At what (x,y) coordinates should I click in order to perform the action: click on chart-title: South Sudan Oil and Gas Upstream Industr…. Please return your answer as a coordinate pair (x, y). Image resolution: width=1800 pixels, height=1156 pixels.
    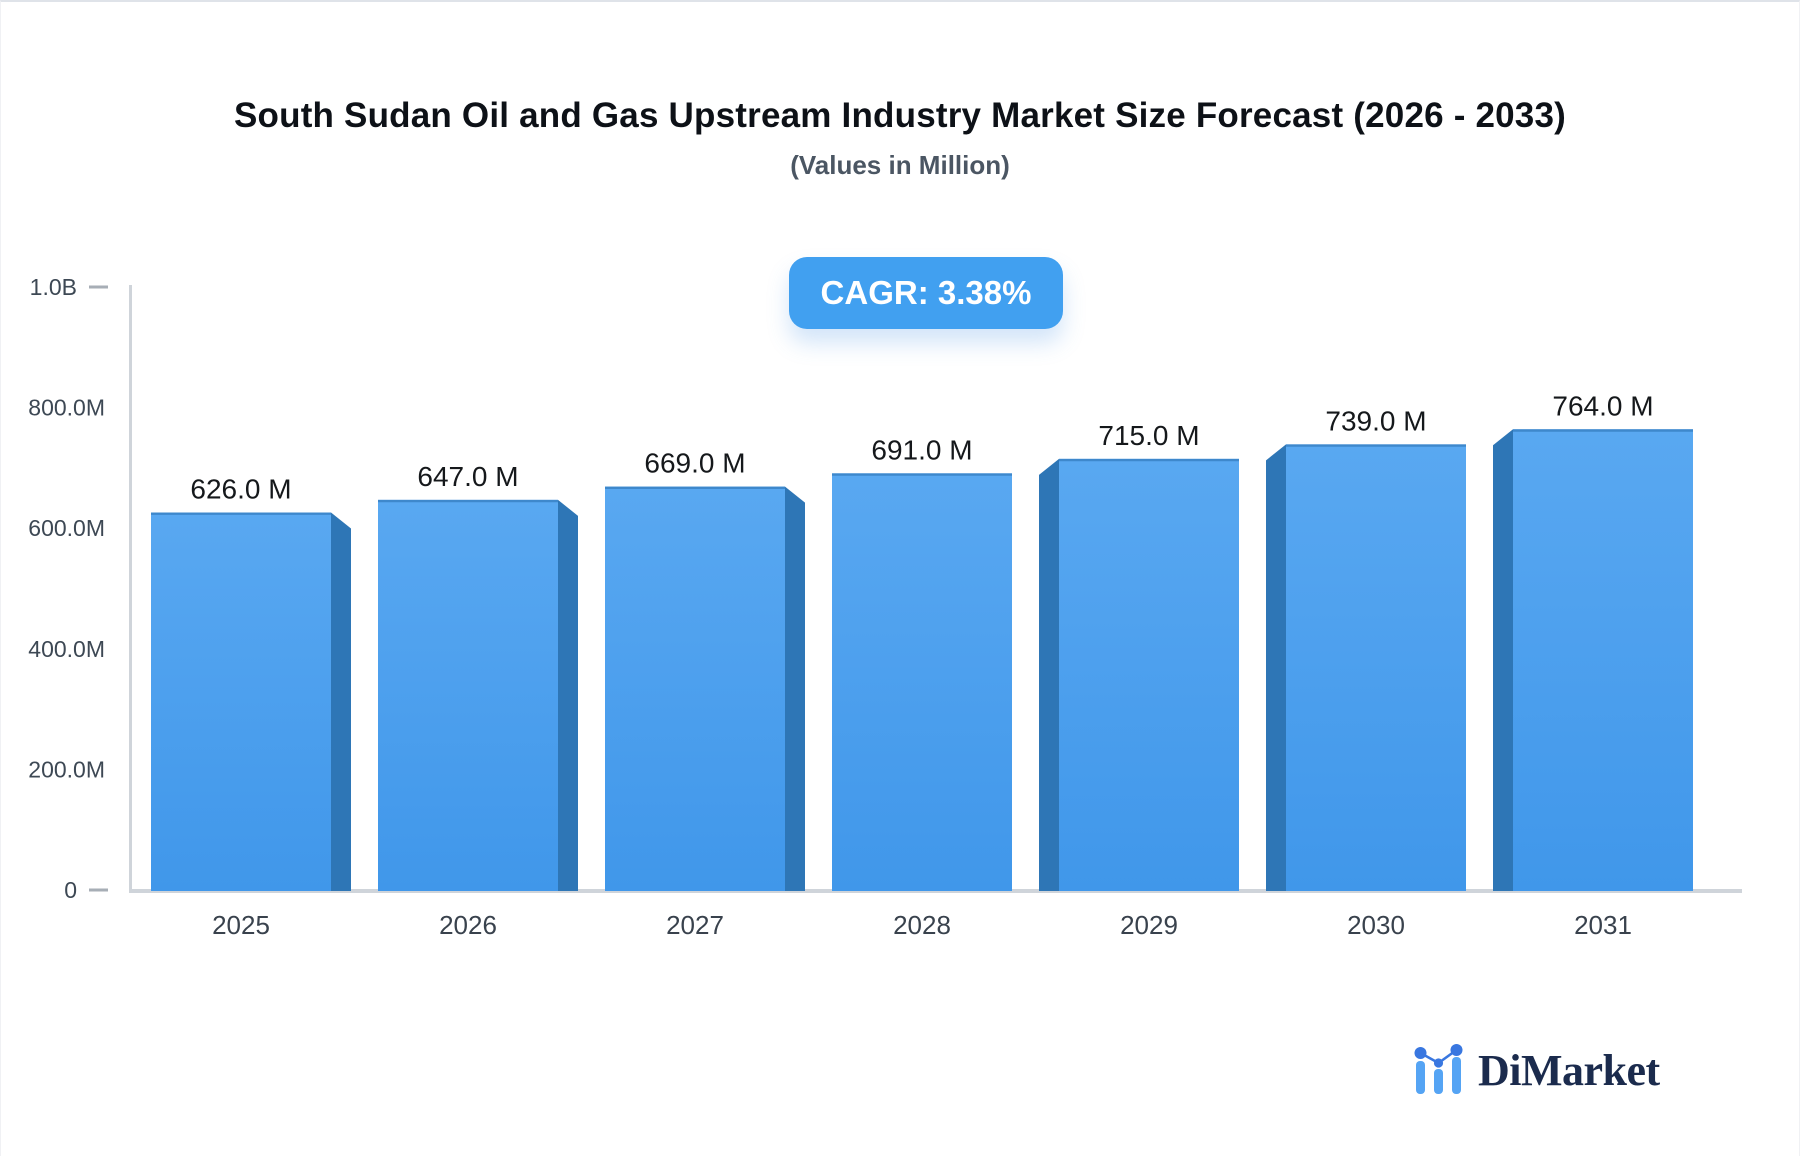
    Looking at the image, I should click on (900, 115).